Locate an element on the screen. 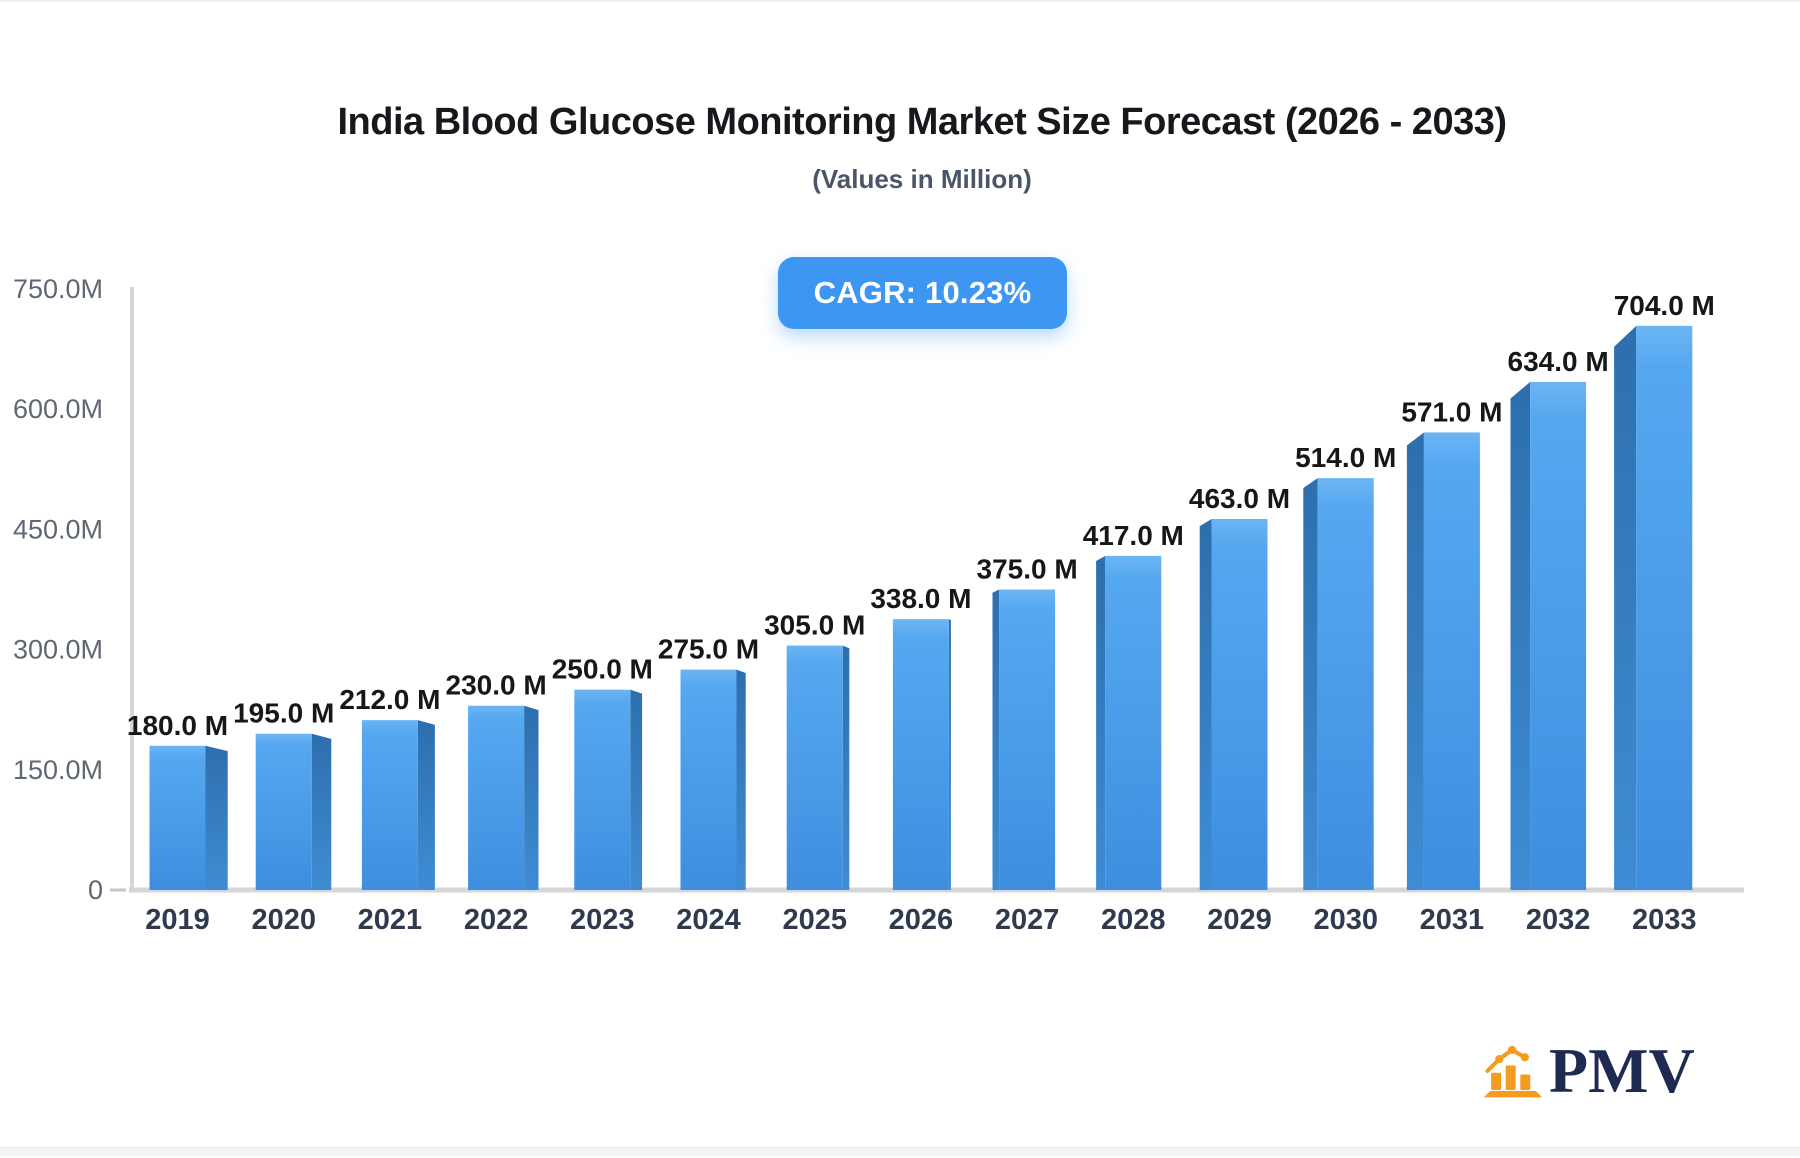 The height and width of the screenshot is (1158, 1800). bar-group-2023: 250.0 M 2023 is located at coordinates (602, 795).